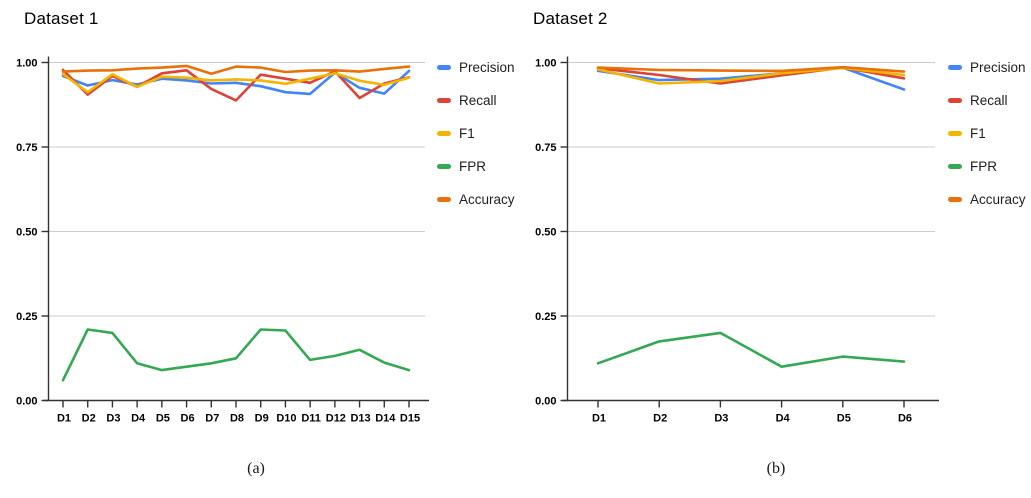  What do you see at coordinates (385, 419) in the screenshot?
I see `x-axis-tick-label: D14` at bounding box center [385, 419].